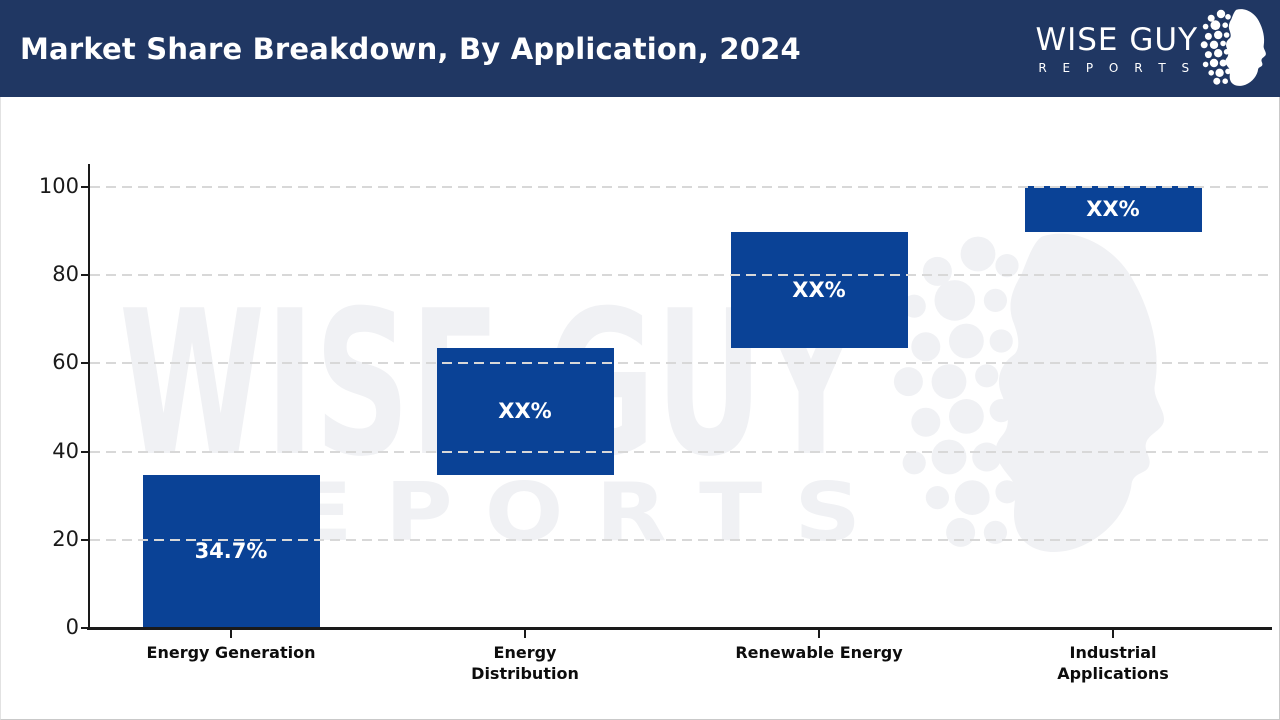 Image resolution: width=1280 pixels, height=720 pixels. What do you see at coordinates (72, 627) in the screenshot?
I see `y-tick-label: 0` at bounding box center [72, 627].